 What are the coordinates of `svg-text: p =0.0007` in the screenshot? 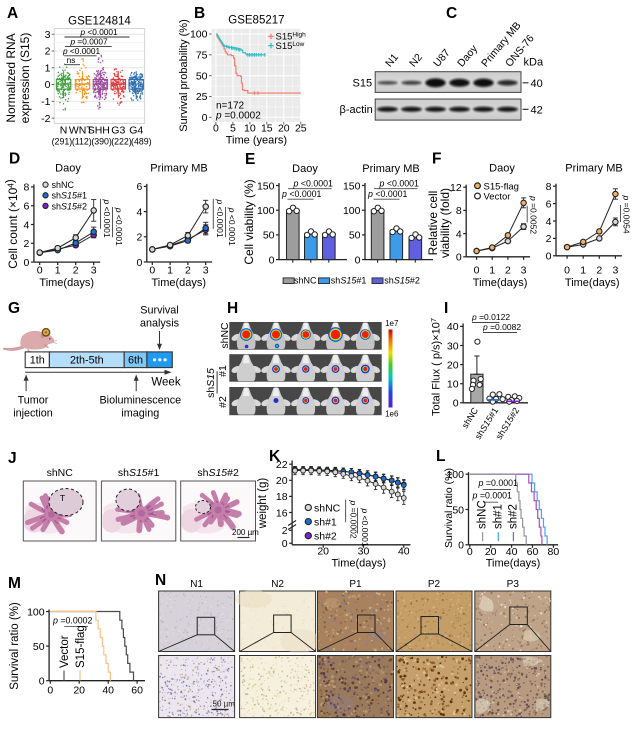 It's located at (89, 42).